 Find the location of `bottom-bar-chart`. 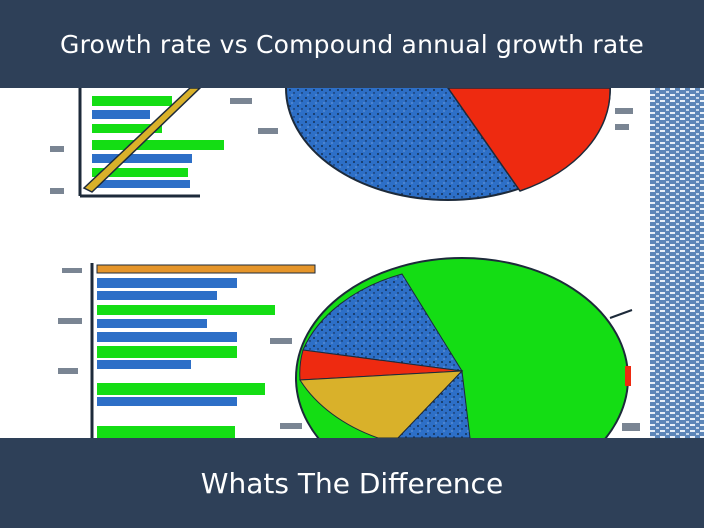

bottom-bar-chart is located at coordinates (187, 350).